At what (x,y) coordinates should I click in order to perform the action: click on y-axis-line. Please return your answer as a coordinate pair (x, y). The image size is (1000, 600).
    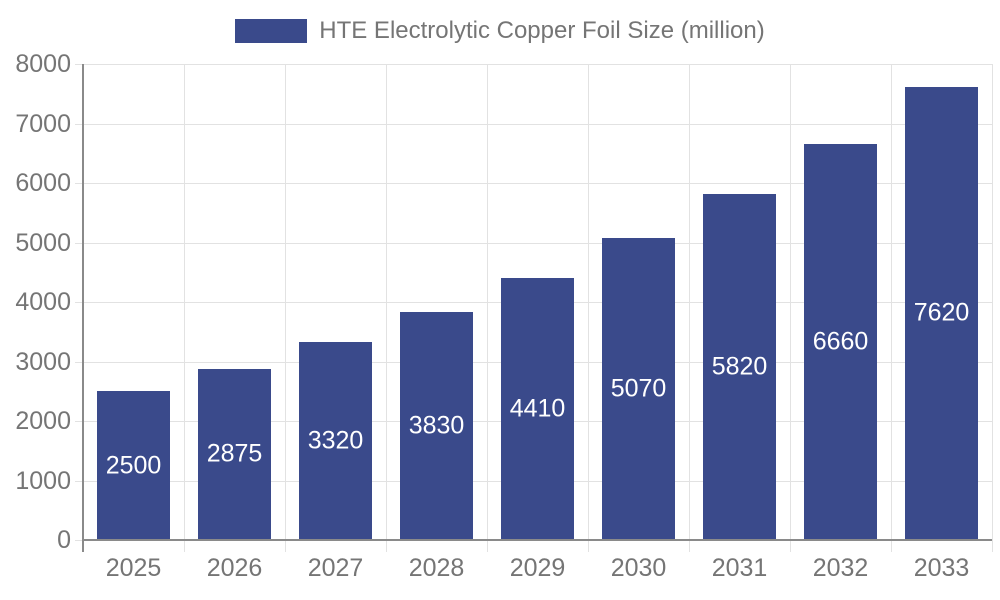
    Looking at the image, I should click on (83, 308).